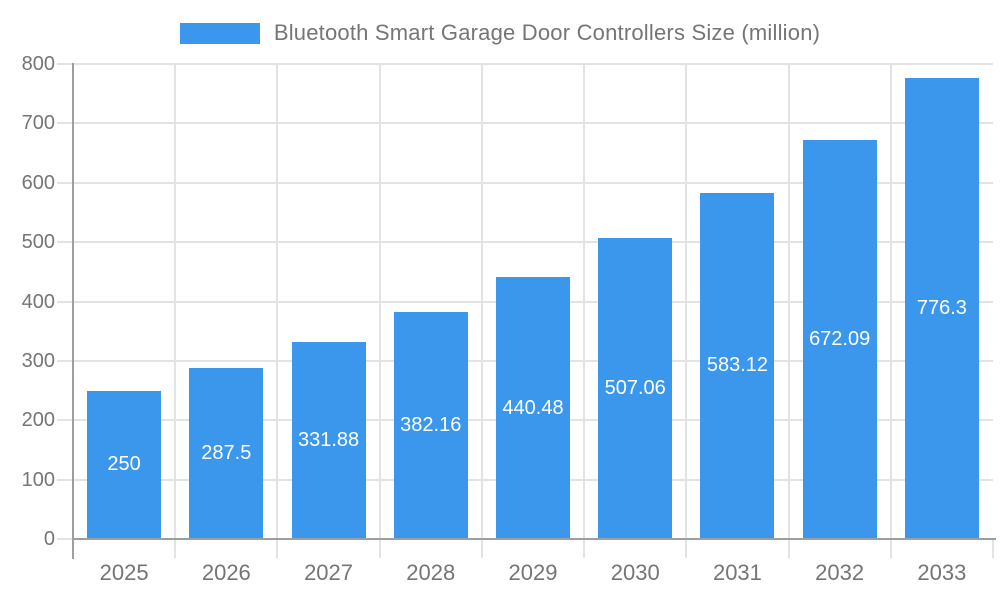  Describe the element at coordinates (635, 572) in the screenshot. I see `x-tick-label: 2030` at that location.